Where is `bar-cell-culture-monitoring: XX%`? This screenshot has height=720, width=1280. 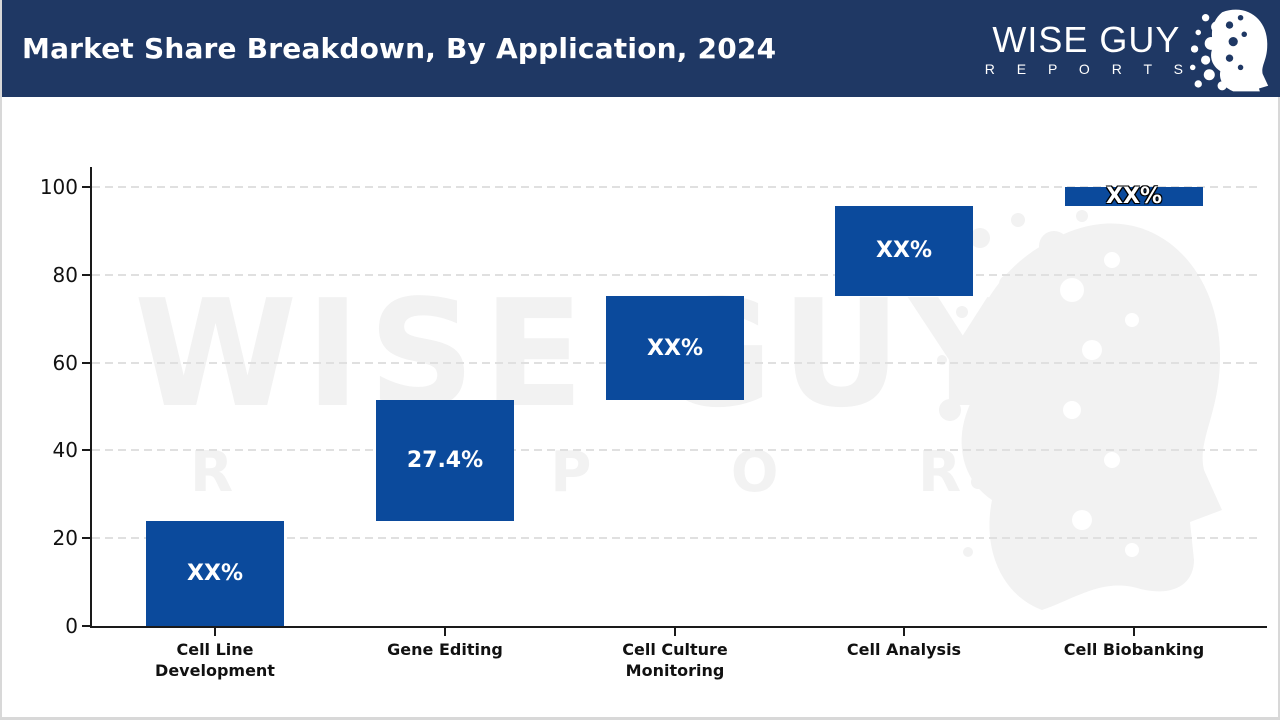 bar-cell-culture-monitoring: XX% is located at coordinates (675, 348).